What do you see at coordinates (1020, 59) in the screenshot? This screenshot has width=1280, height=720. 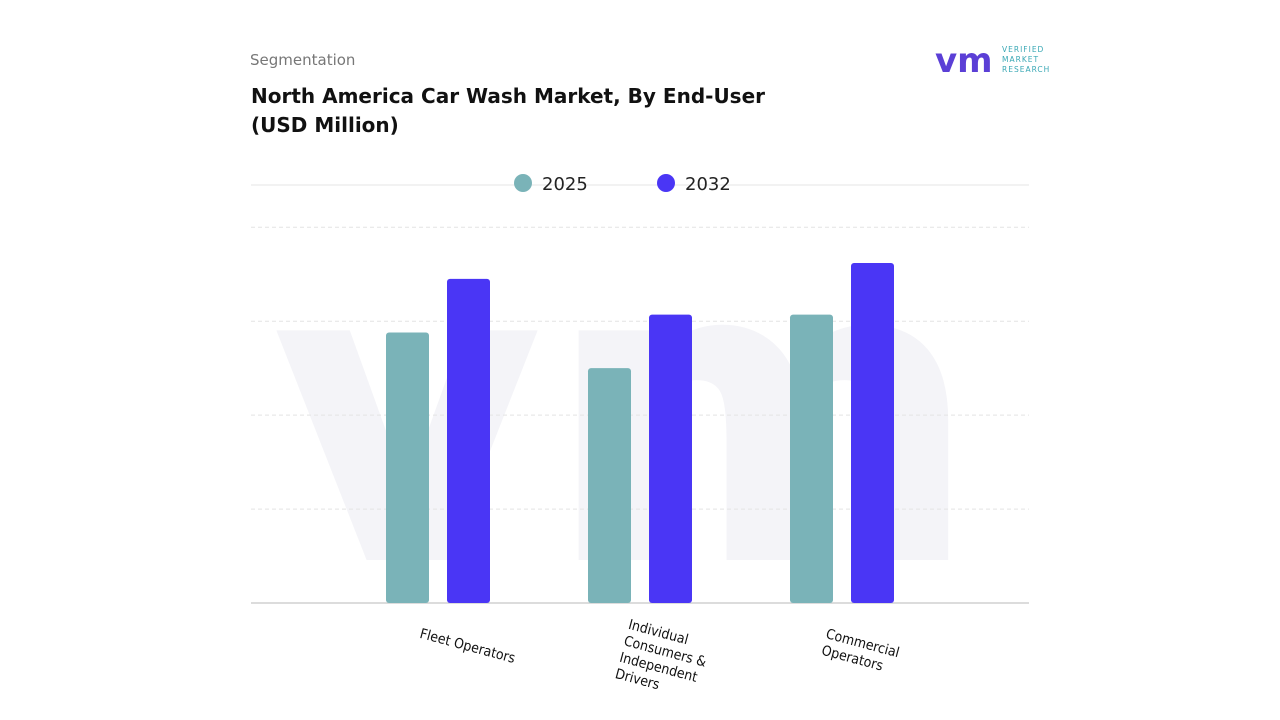 I see `logo-text: MARKET` at bounding box center [1020, 59].